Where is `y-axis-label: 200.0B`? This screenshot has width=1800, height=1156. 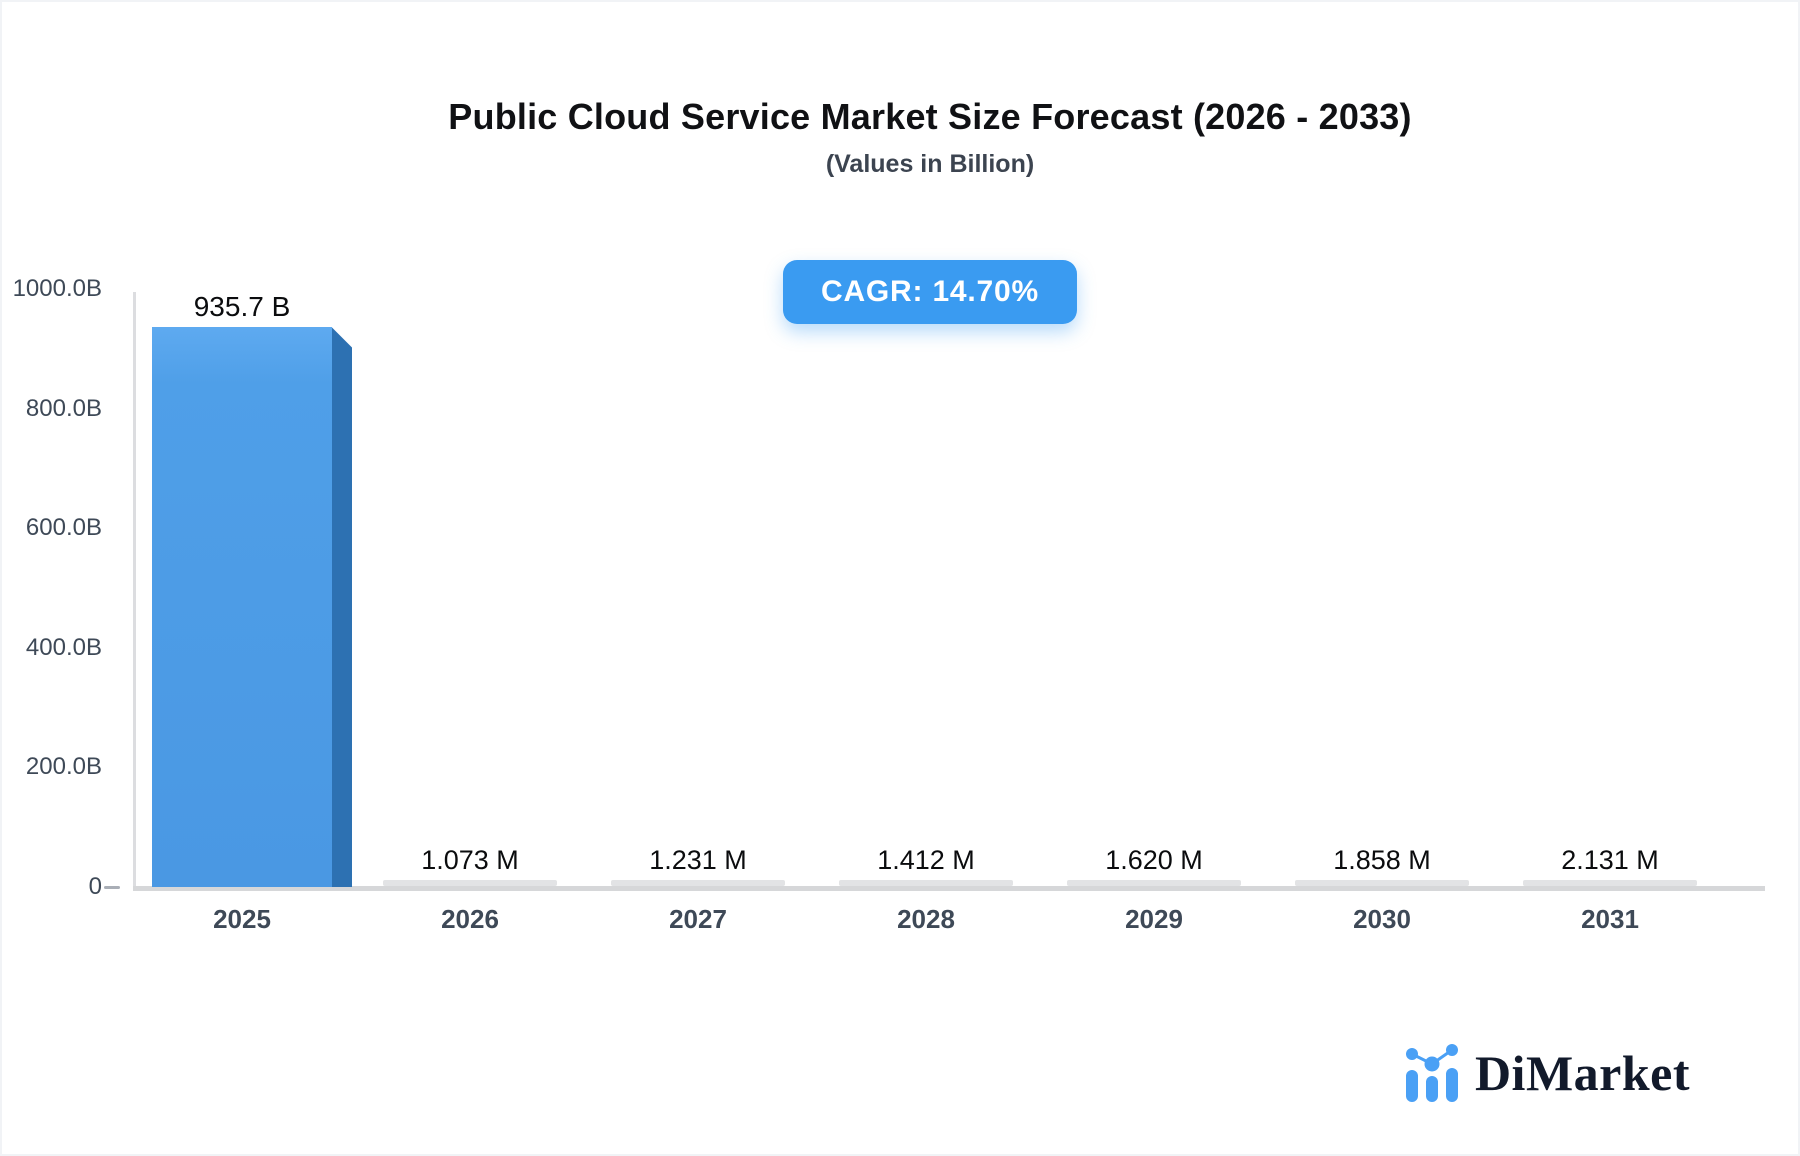
y-axis-label: 200.0B is located at coordinates (63, 767).